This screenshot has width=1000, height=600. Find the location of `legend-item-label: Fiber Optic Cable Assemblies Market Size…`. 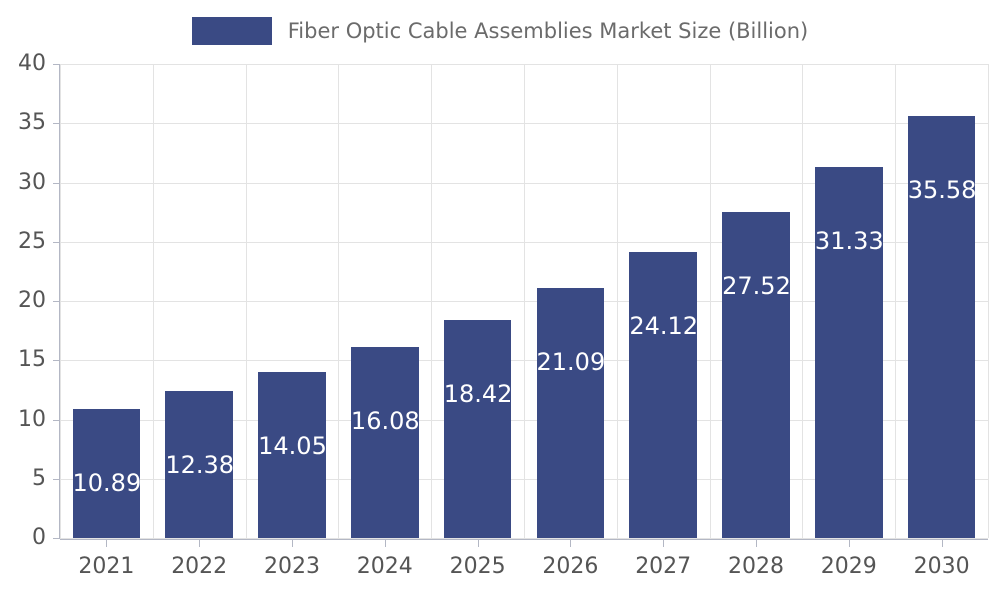

legend-item-label: Fiber Optic Cable Assemblies Market Size… is located at coordinates (548, 30).